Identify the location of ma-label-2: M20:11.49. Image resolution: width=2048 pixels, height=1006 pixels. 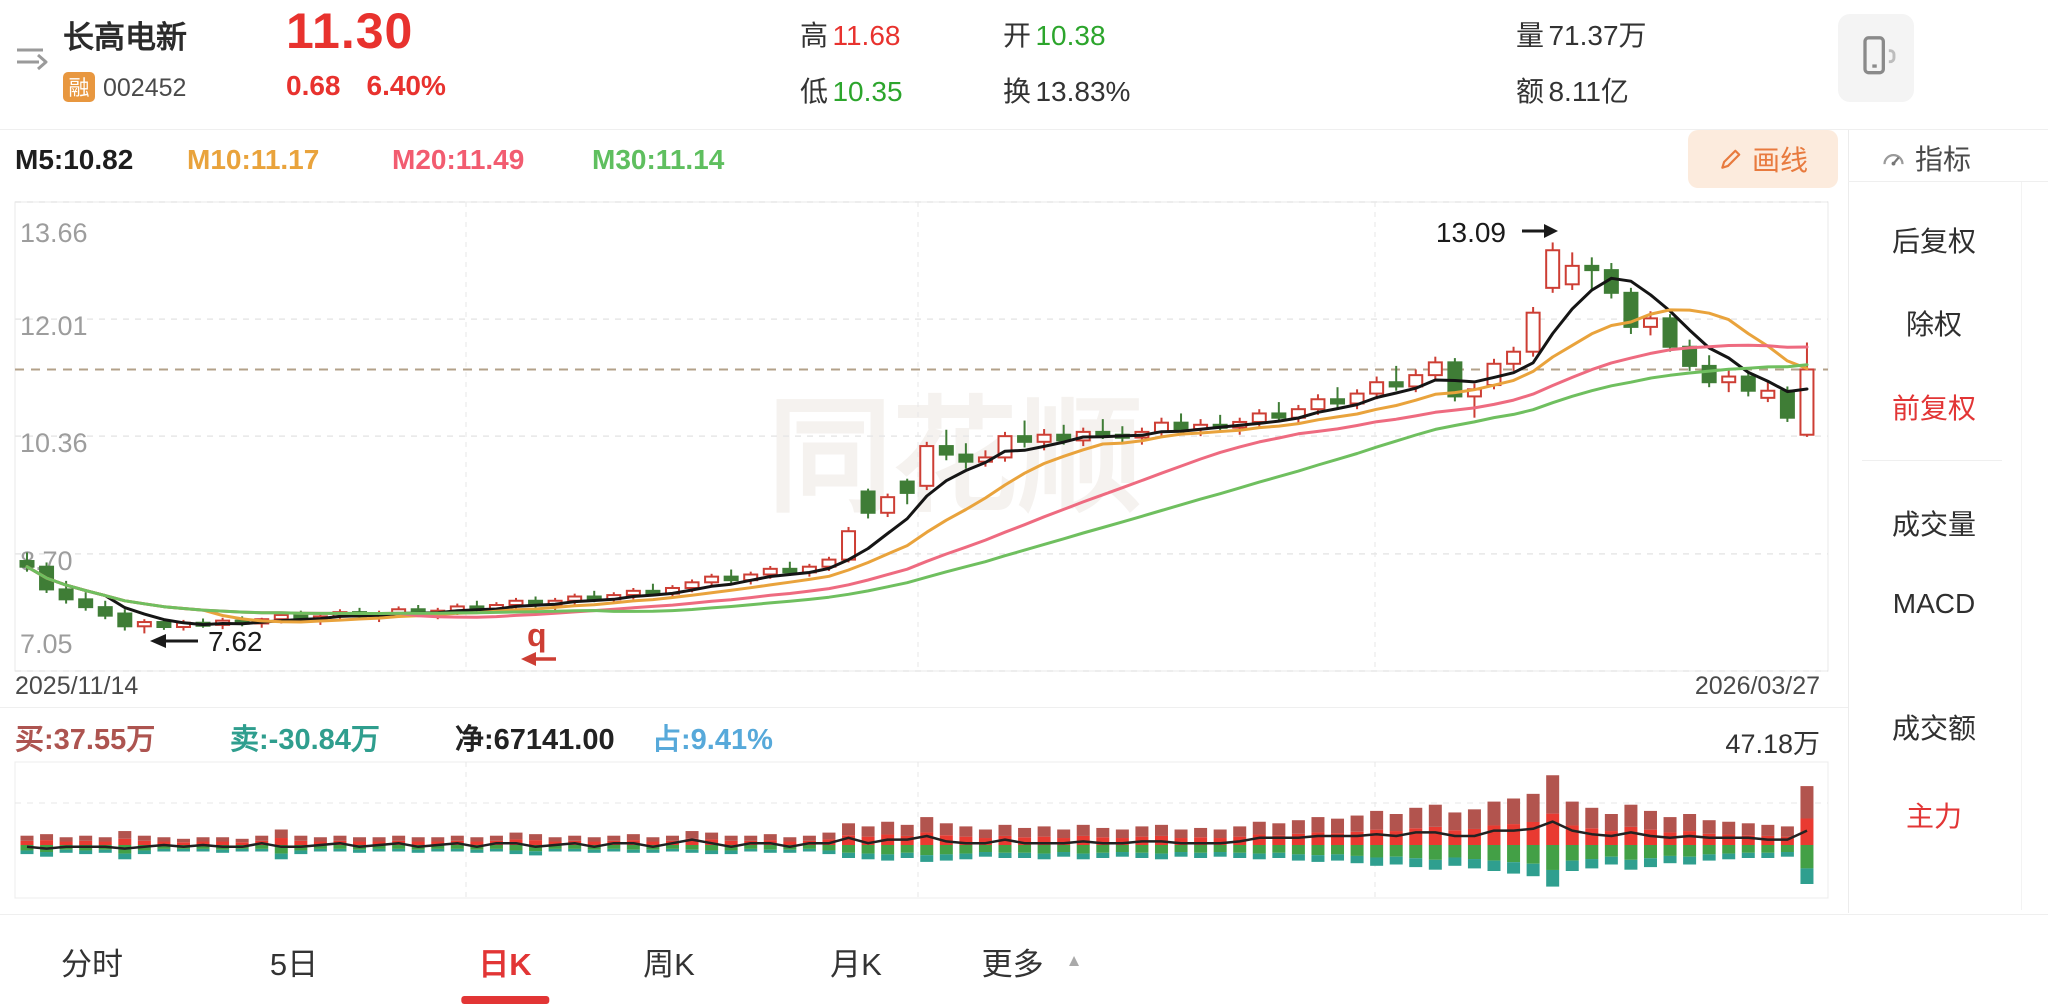
(458, 159).